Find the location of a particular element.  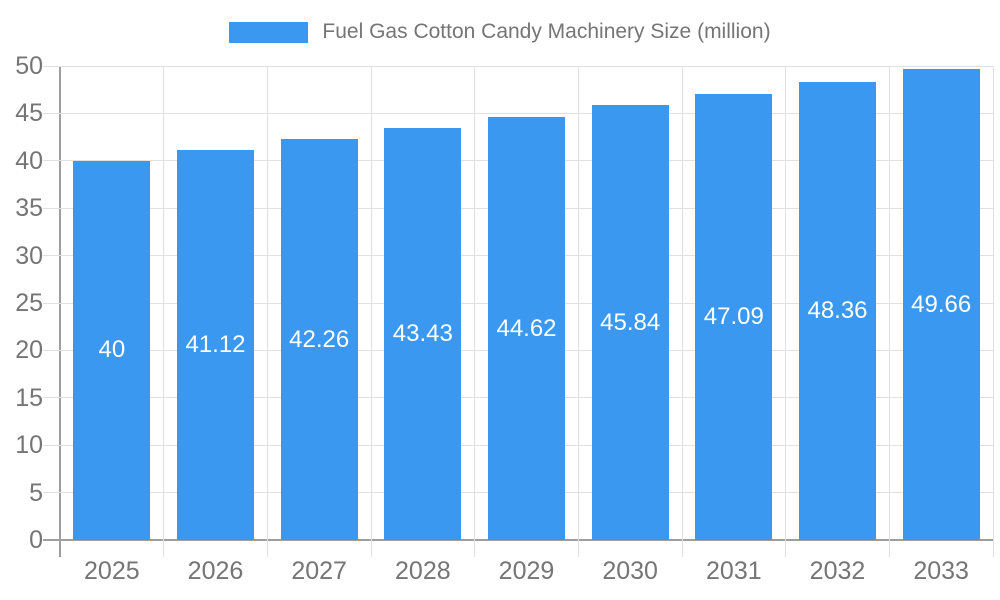

bar: 40 is located at coordinates (112, 350).